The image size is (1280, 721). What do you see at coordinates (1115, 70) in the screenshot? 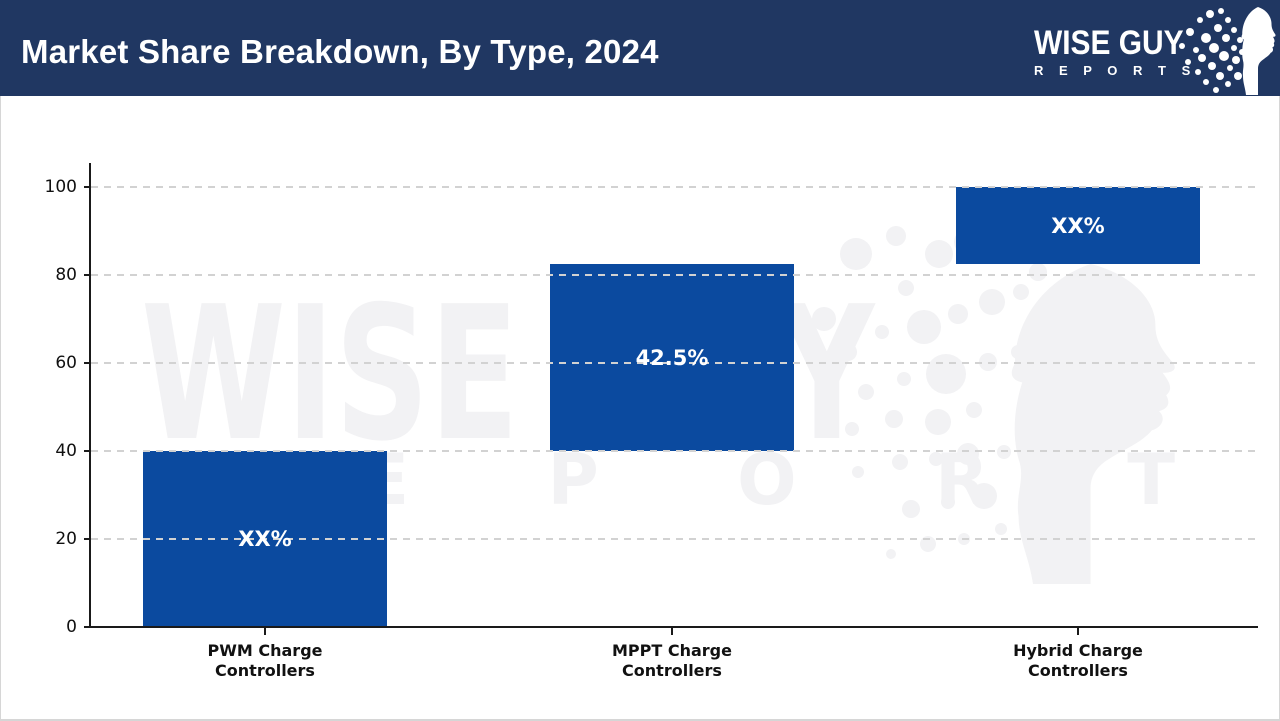
I see `logo-subtext: R E P O R T S` at bounding box center [1115, 70].